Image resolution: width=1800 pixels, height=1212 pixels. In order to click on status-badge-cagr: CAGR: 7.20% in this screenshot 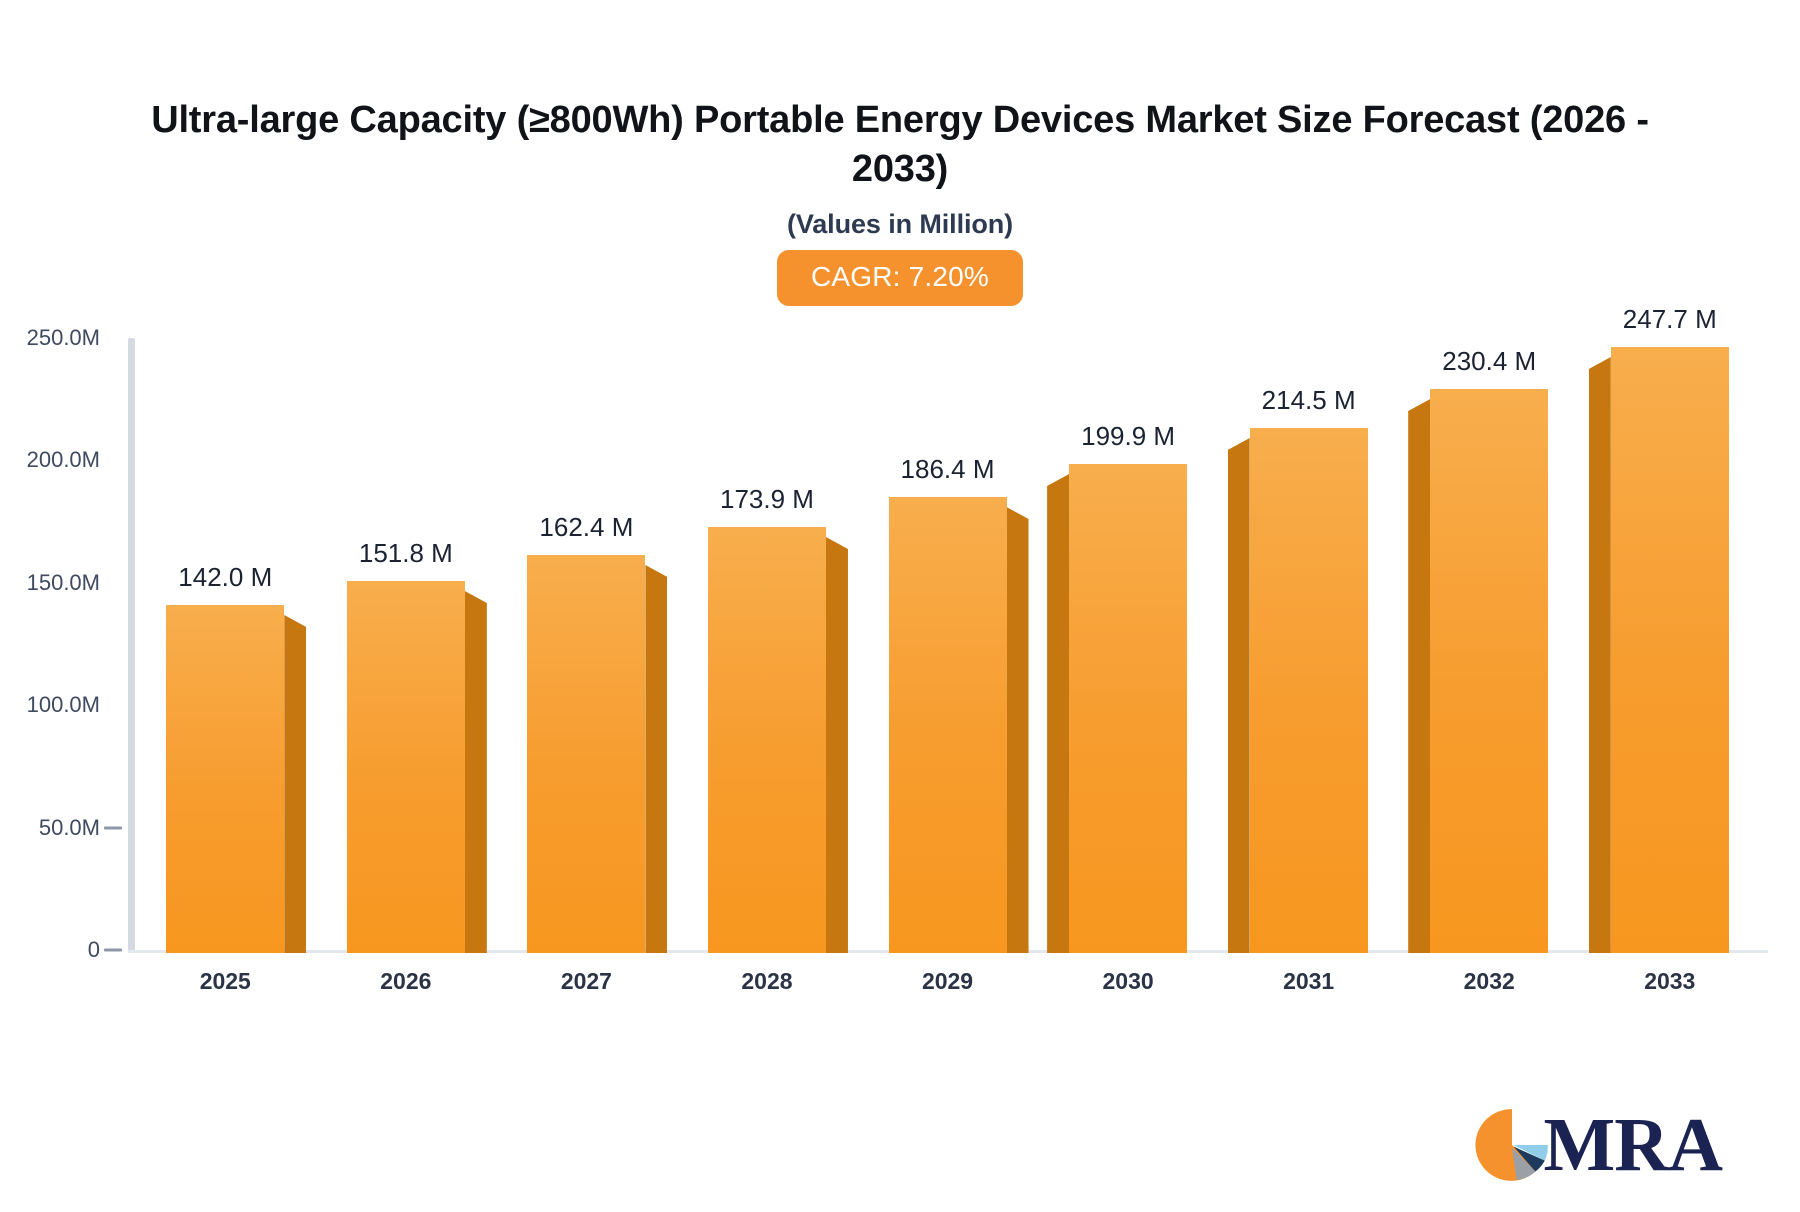, I will do `click(900, 278)`.